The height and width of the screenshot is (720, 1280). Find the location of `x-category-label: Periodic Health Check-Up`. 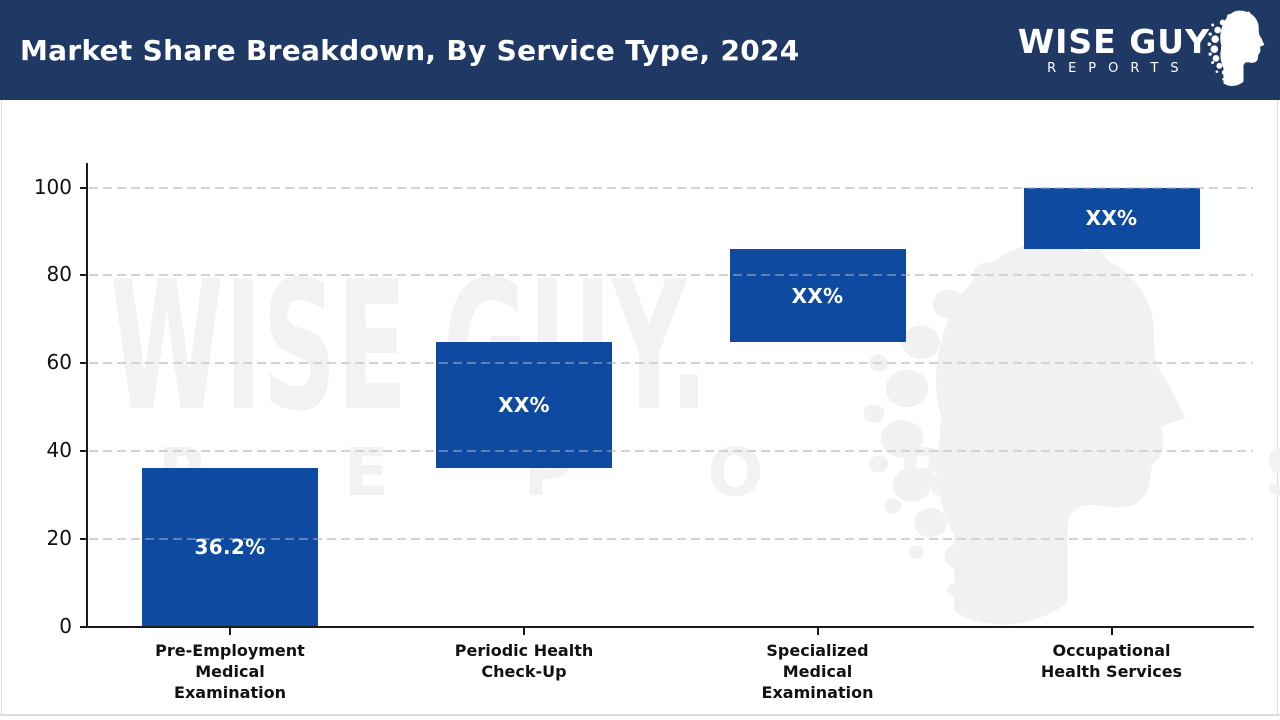

x-category-label: Periodic Health Check-Up is located at coordinates (524, 661).